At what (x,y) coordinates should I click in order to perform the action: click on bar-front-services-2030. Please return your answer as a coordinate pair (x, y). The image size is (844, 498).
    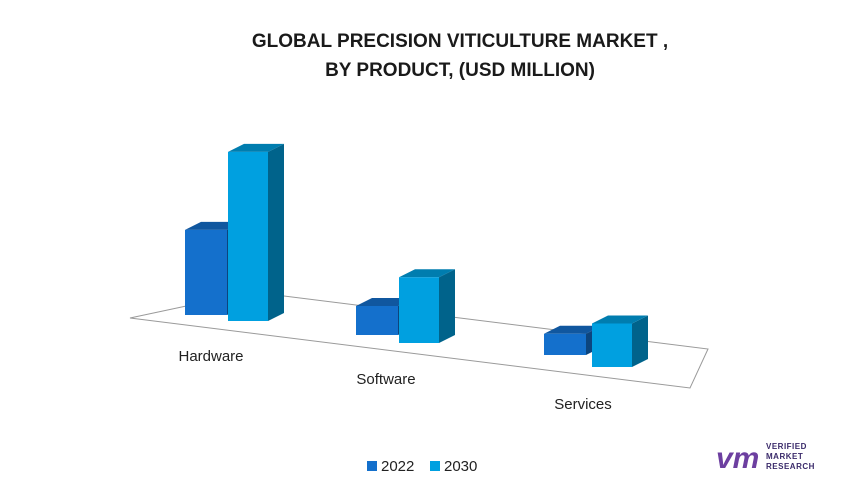
    Looking at the image, I should click on (612, 345).